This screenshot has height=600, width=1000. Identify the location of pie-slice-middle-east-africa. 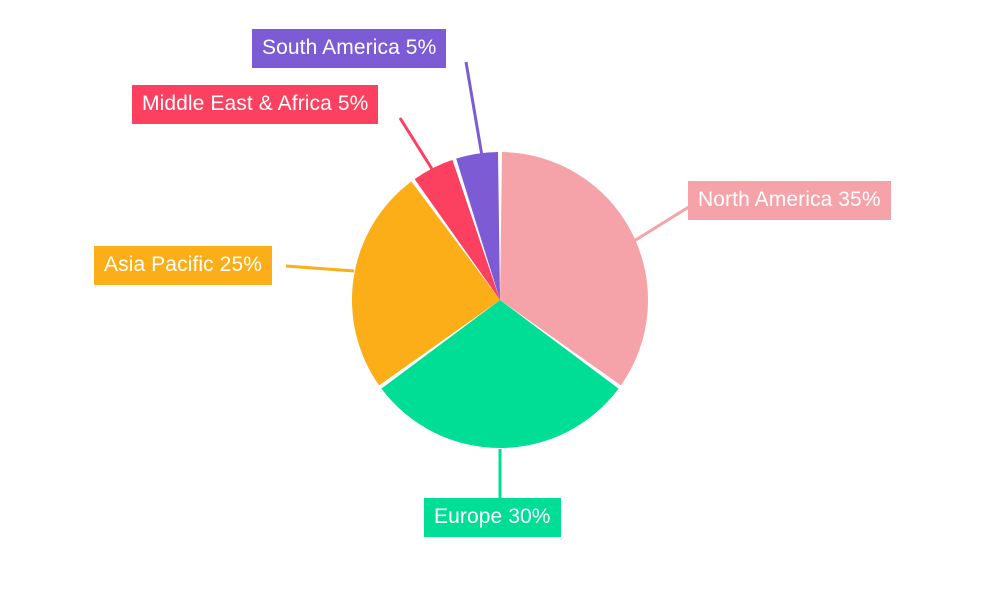
(457, 229).